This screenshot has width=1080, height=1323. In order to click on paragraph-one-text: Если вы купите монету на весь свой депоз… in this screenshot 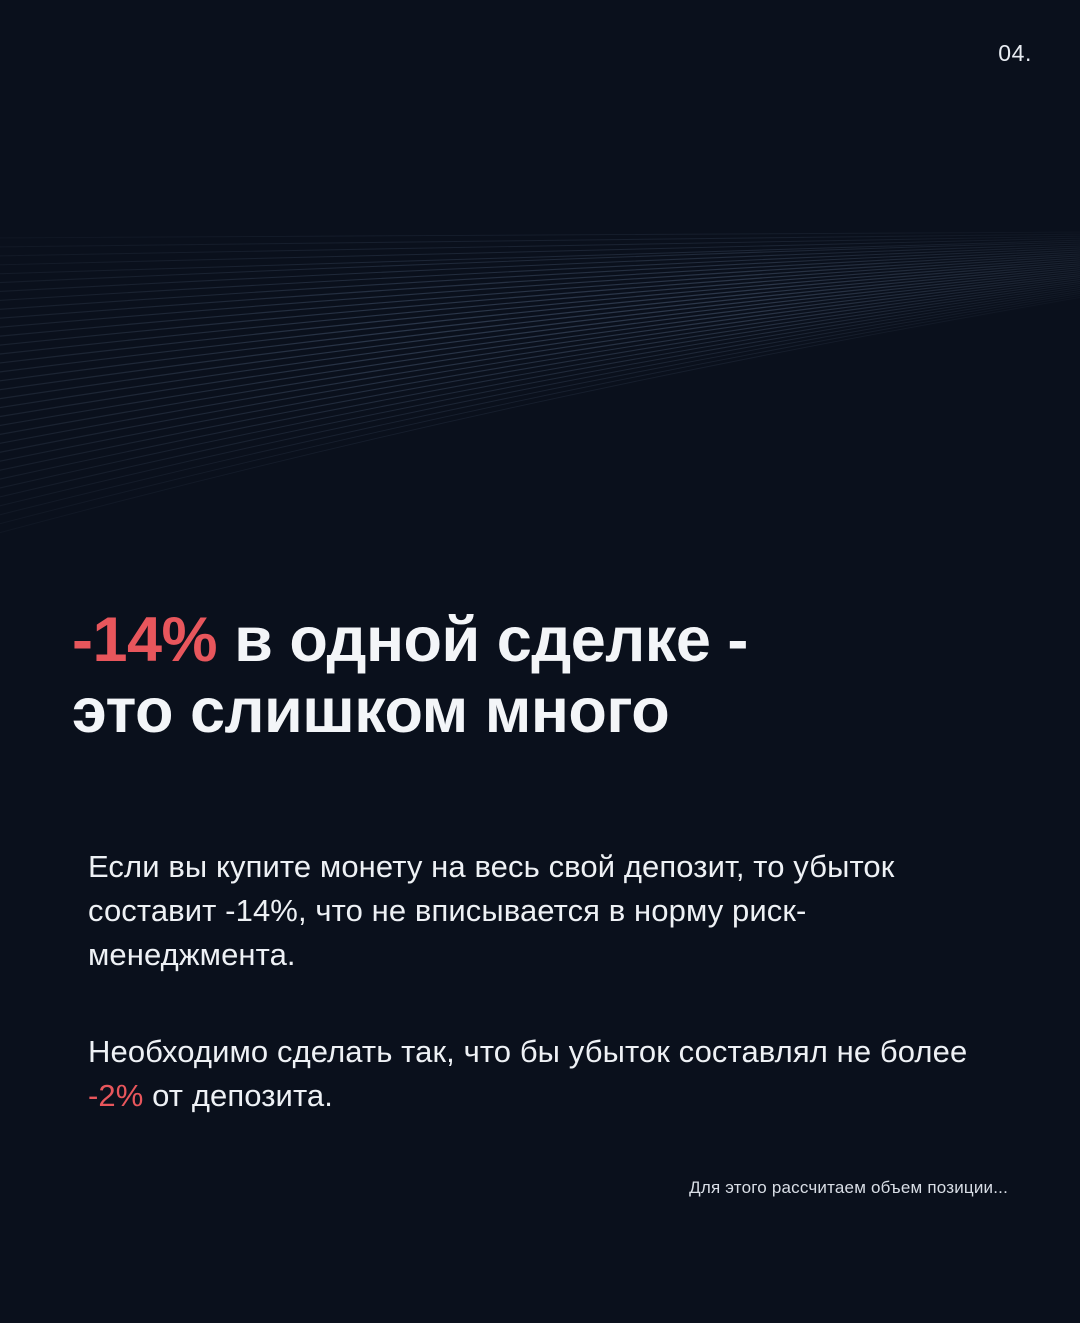, I will do `click(491, 911)`.